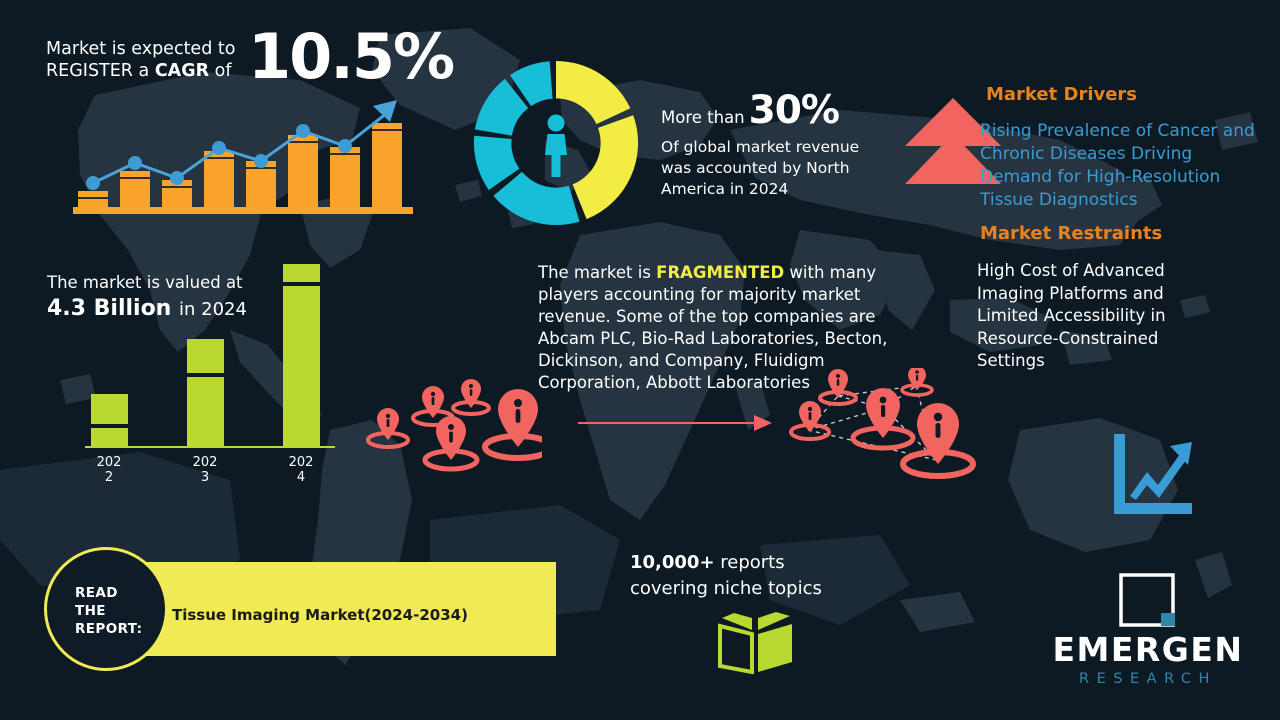  Describe the element at coordinates (1071, 233) in the screenshot. I see `market-restraints-heading: Market Restraints` at that location.